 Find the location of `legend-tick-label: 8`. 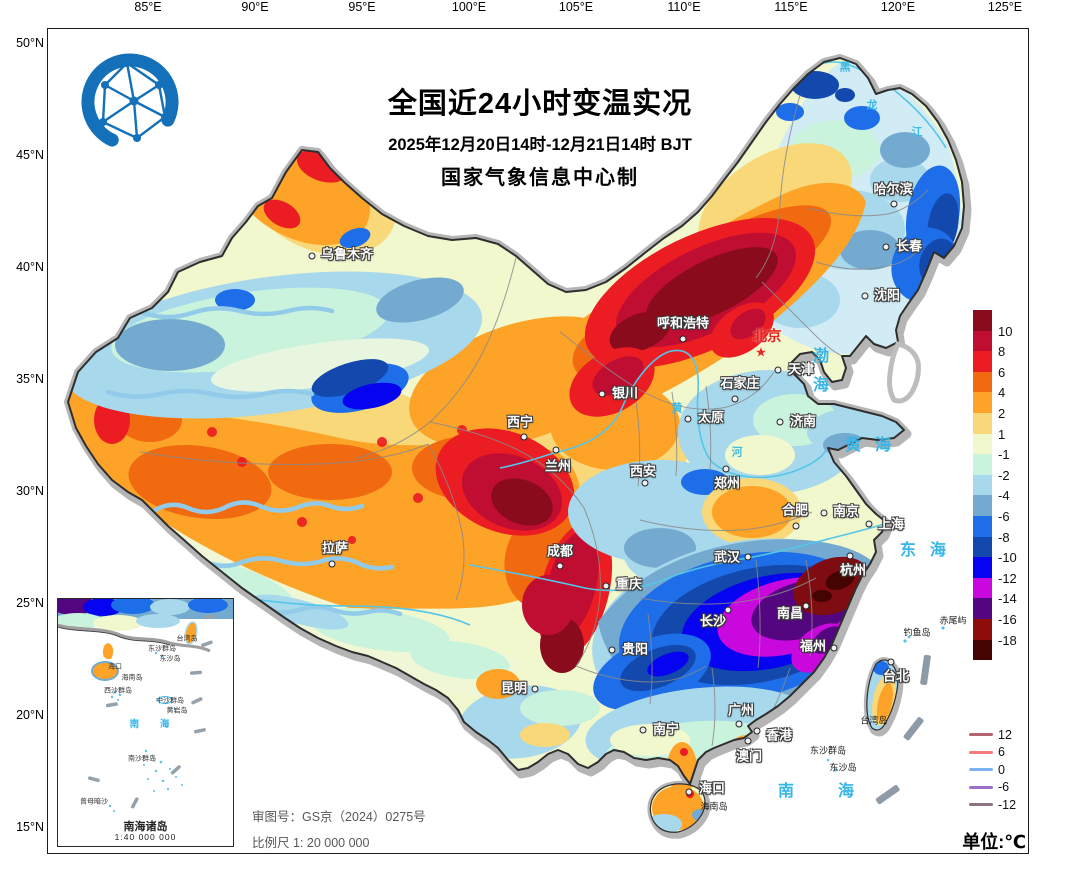

legend-tick-label: 8 is located at coordinates (1002, 352).